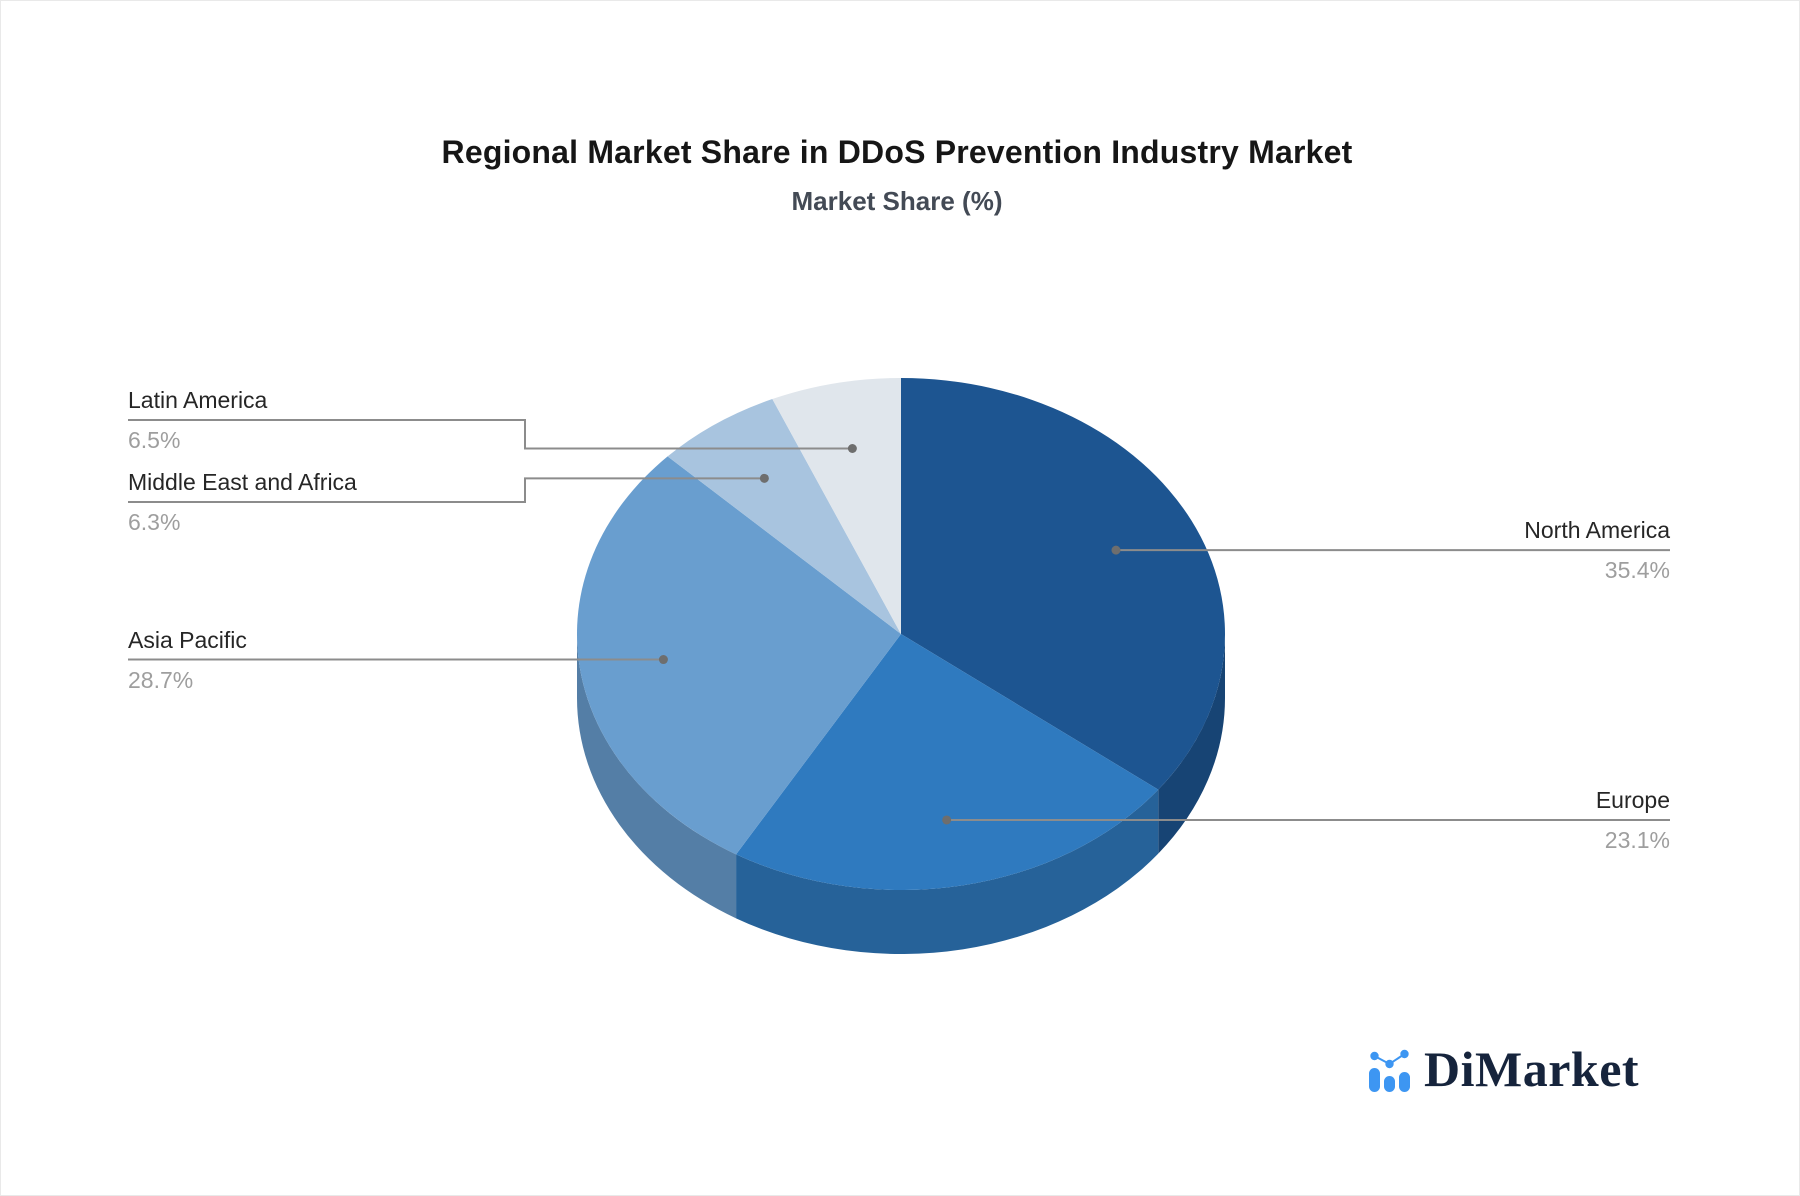 The width and height of the screenshot is (1800, 1196). I want to click on logo-bar-chart-with-trend-dots-icon, so click(1389, 1070).